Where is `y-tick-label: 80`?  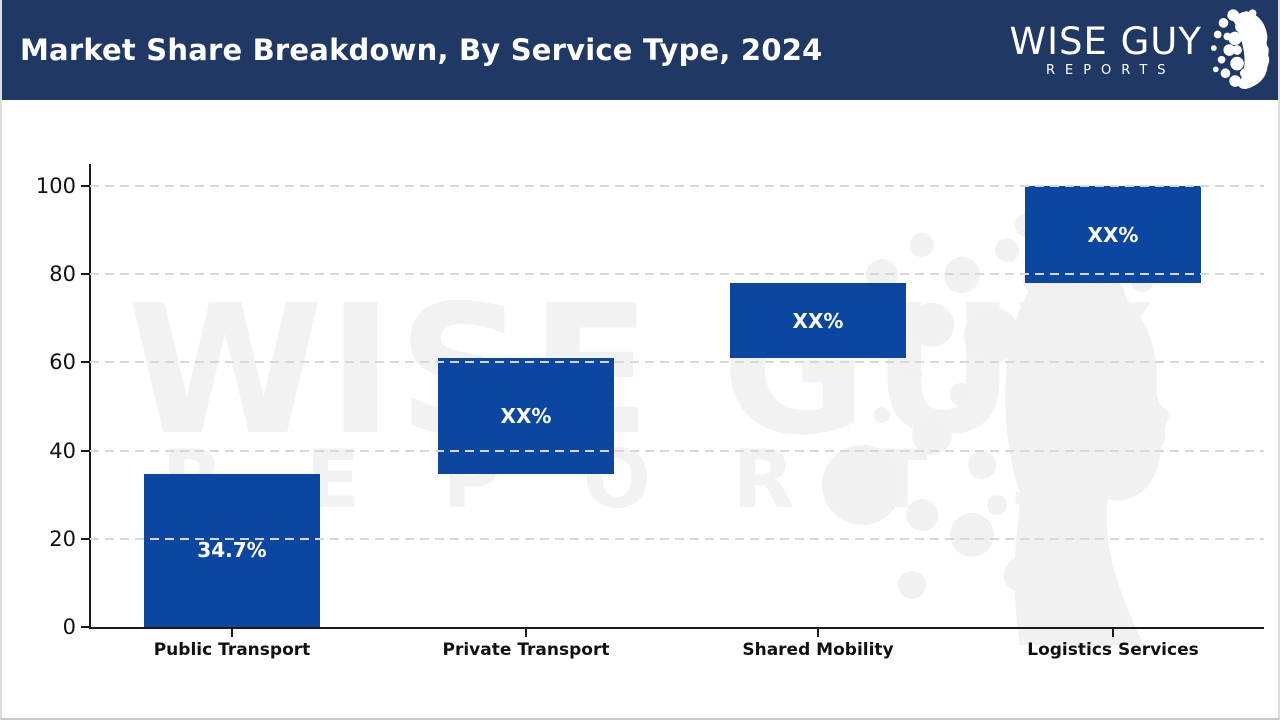
y-tick-label: 80 is located at coordinates (62, 274).